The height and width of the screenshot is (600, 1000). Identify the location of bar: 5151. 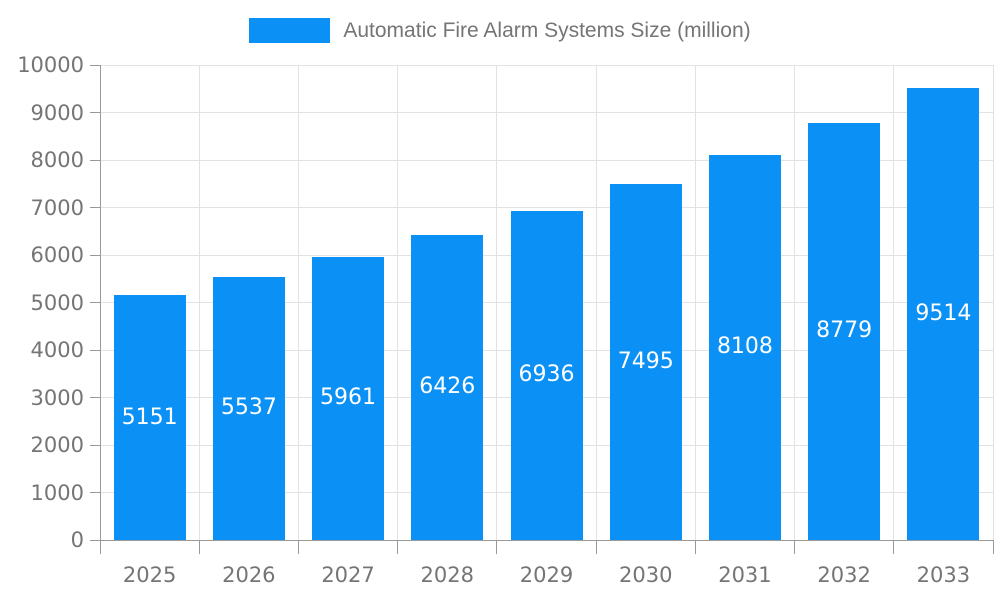
(149, 417).